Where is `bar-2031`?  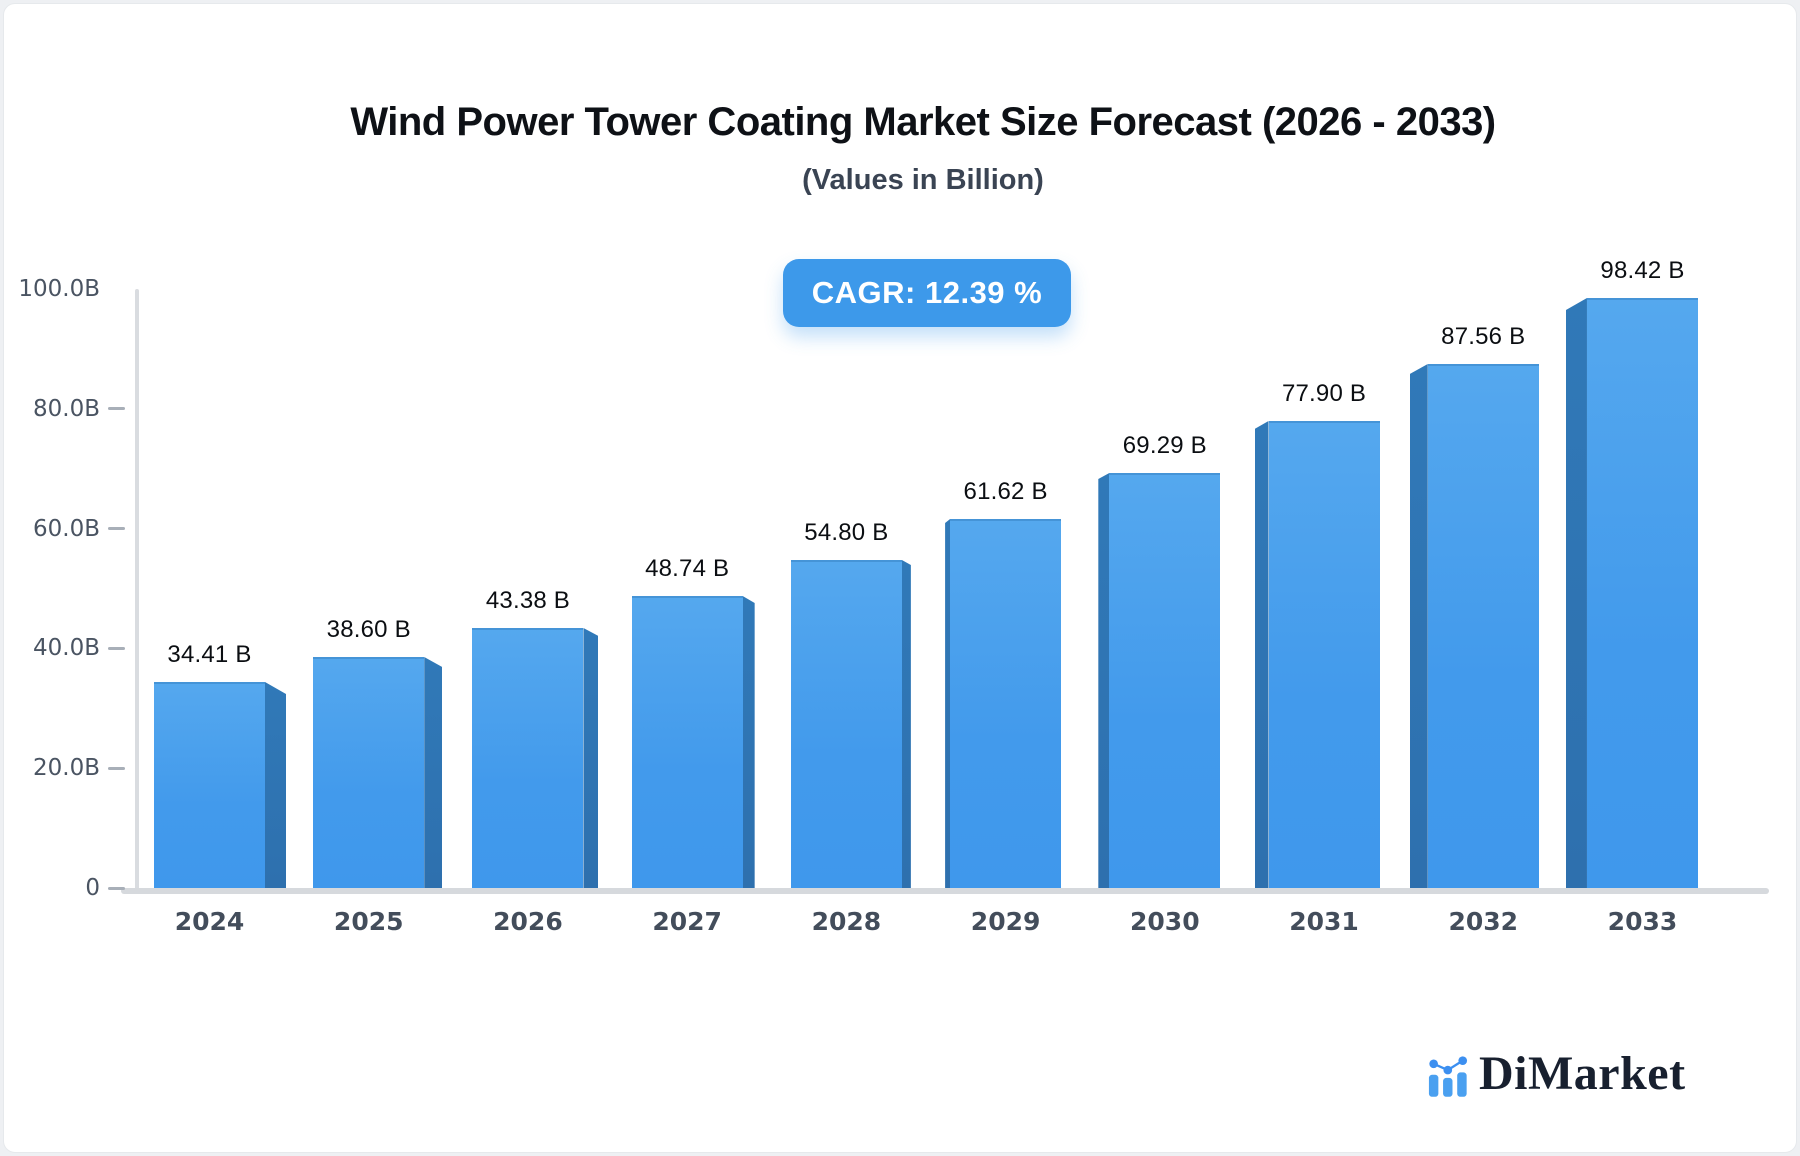 bar-2031 is located at coordinates (1317, 654).